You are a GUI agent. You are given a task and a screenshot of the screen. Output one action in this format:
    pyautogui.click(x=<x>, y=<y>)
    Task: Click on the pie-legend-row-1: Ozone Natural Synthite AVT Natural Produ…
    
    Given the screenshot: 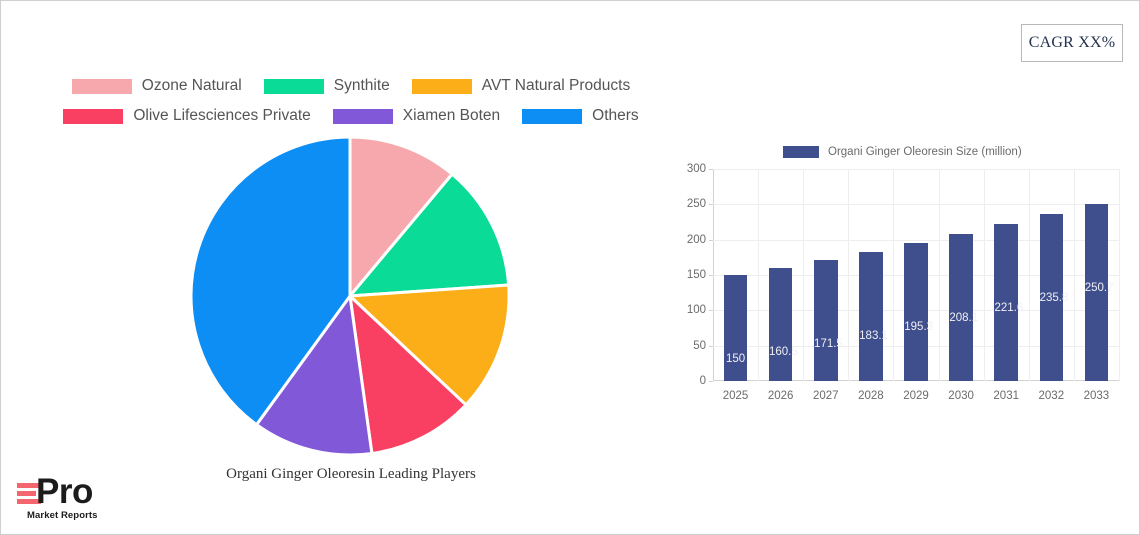 What is the action you would take?
    pyautogui.click(x=351, y=86)
    